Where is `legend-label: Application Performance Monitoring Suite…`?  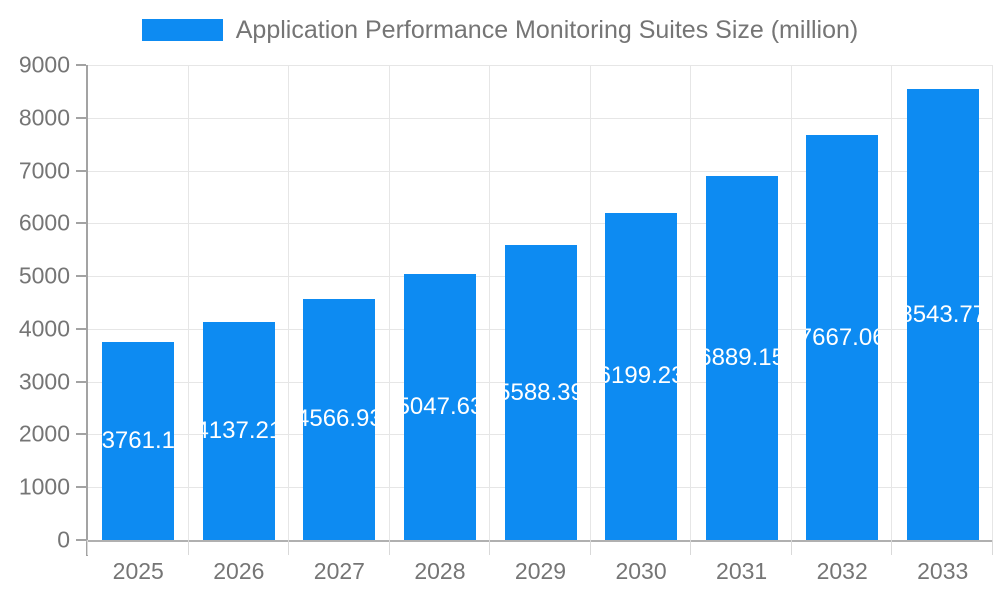 legend-label: Application Performance Monitoring Suite… is located at coordinates (547, 29).